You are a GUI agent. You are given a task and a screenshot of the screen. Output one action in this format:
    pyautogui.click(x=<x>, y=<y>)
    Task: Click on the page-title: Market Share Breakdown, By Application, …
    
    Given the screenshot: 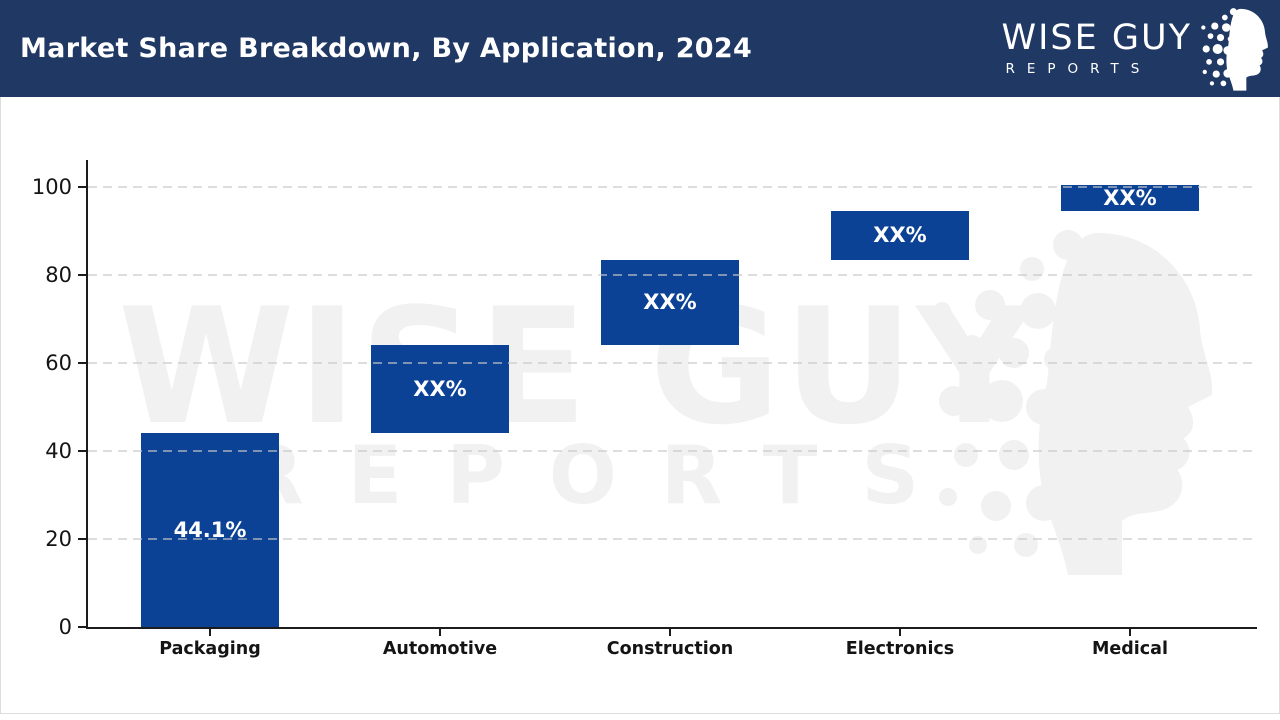 What is the action you would take?
    pyautogui.click(x=386, y=48)
    